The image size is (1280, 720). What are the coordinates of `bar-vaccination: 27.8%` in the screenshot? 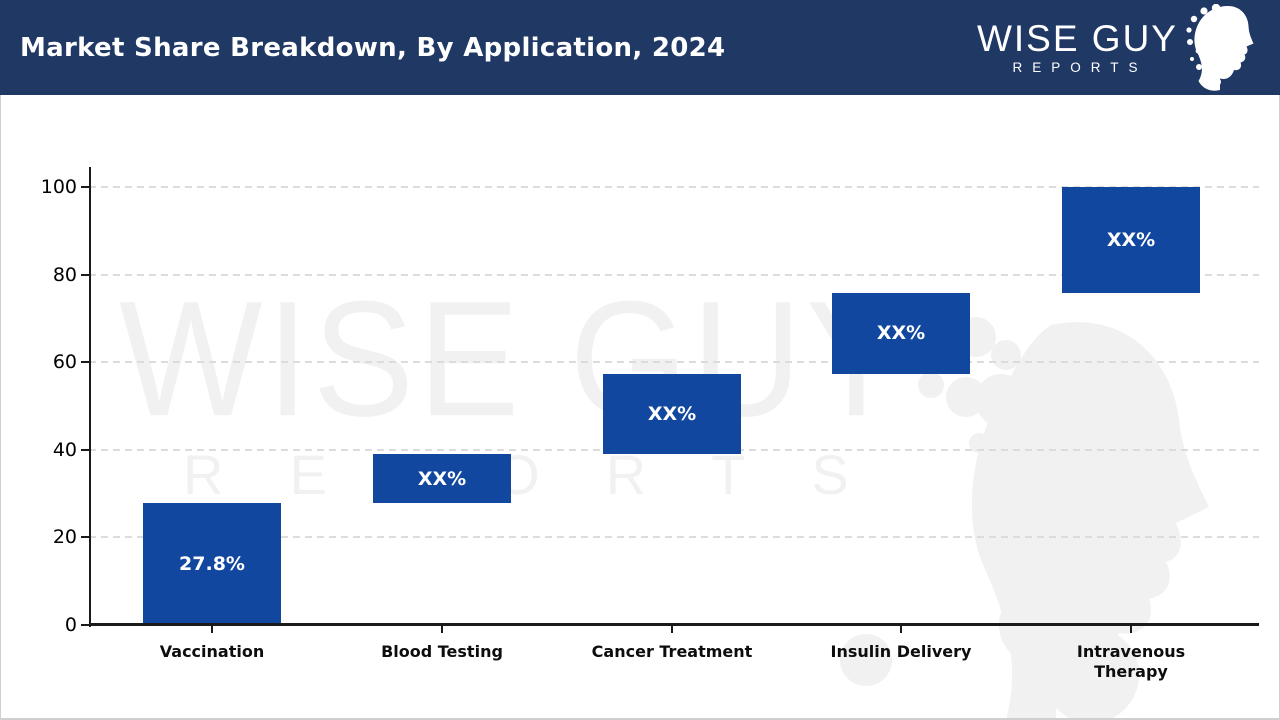 It's located at (212, 564).